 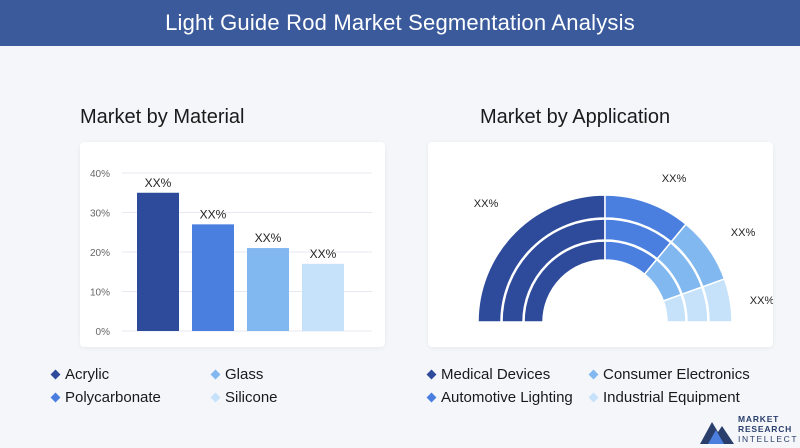 I want to click on bar-glass, so click(x=213, y=277).